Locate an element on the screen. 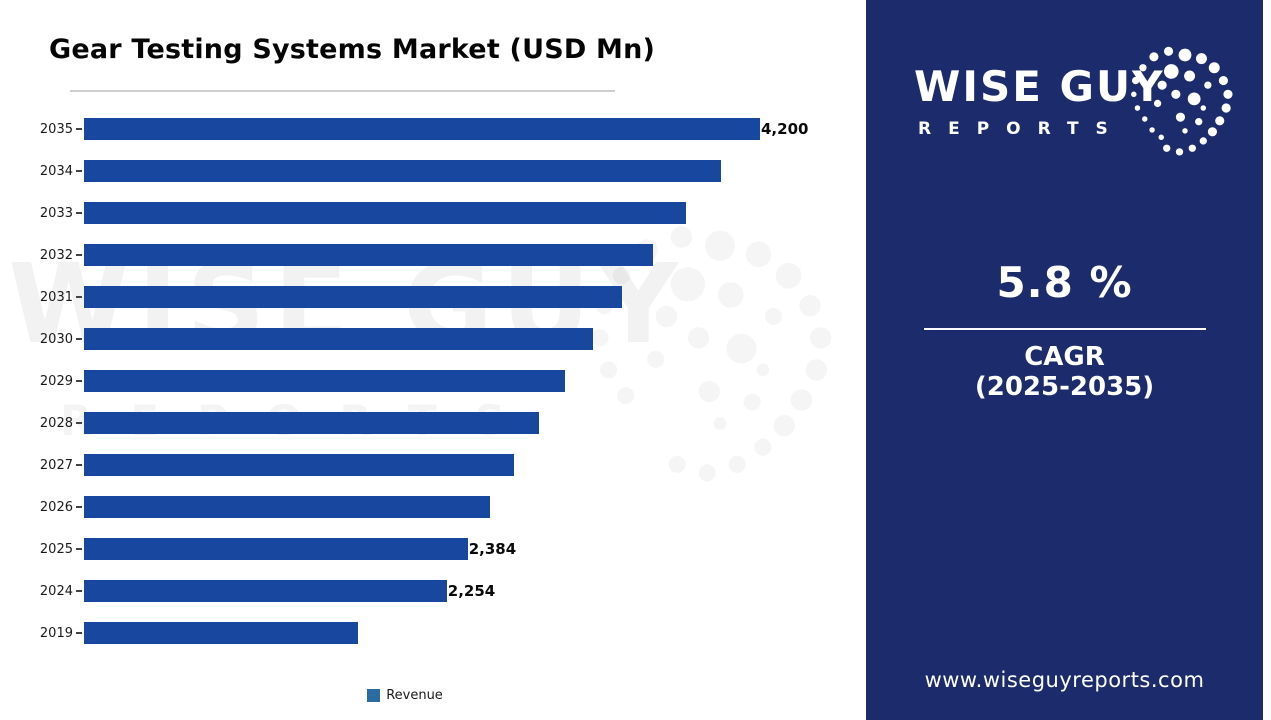  bar-track: 2,254 is located at coordinates (470, 591).